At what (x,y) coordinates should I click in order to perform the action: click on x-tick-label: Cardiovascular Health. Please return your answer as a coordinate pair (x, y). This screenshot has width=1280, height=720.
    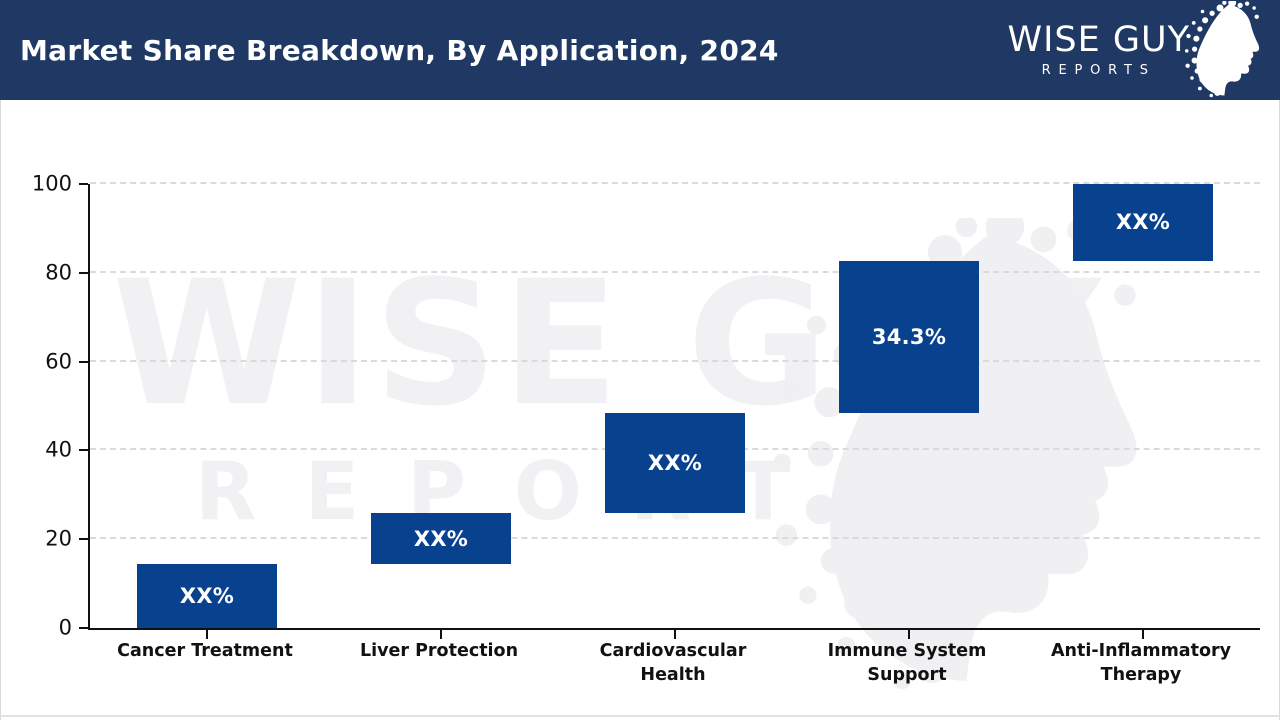
    Looking at the image, I should click on (673, 663).